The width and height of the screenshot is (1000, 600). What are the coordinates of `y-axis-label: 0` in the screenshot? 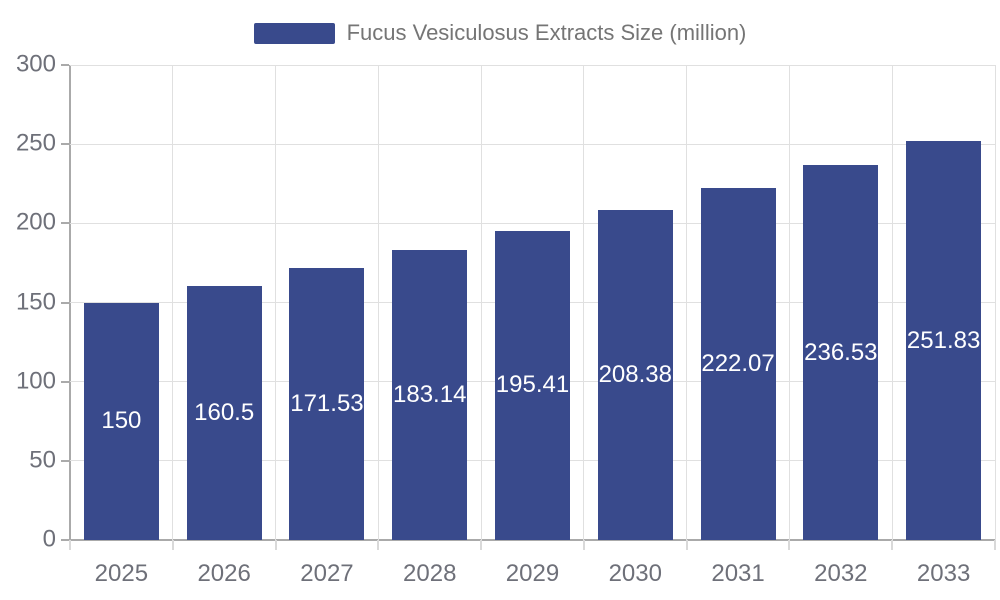 It's located at (49, 539).